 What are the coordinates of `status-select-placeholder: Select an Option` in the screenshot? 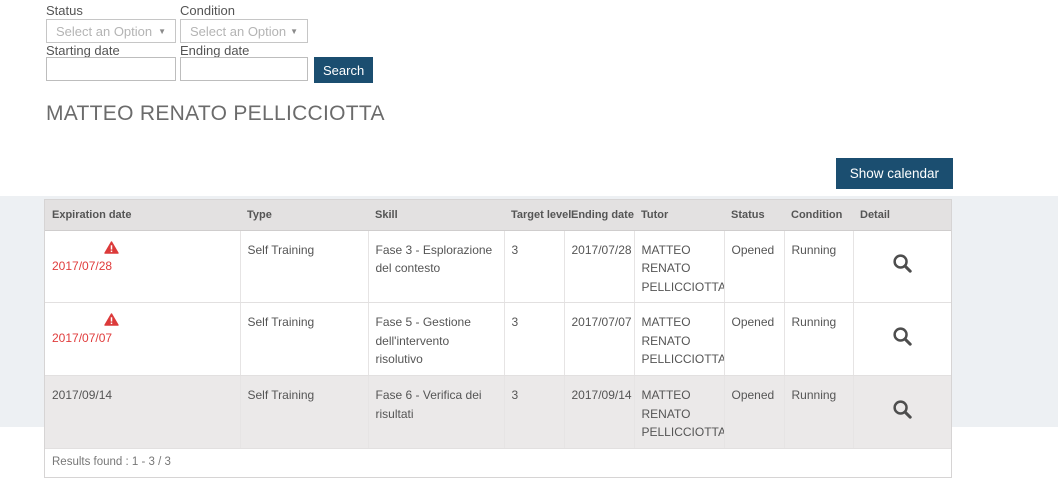 It's located at (104, 31).